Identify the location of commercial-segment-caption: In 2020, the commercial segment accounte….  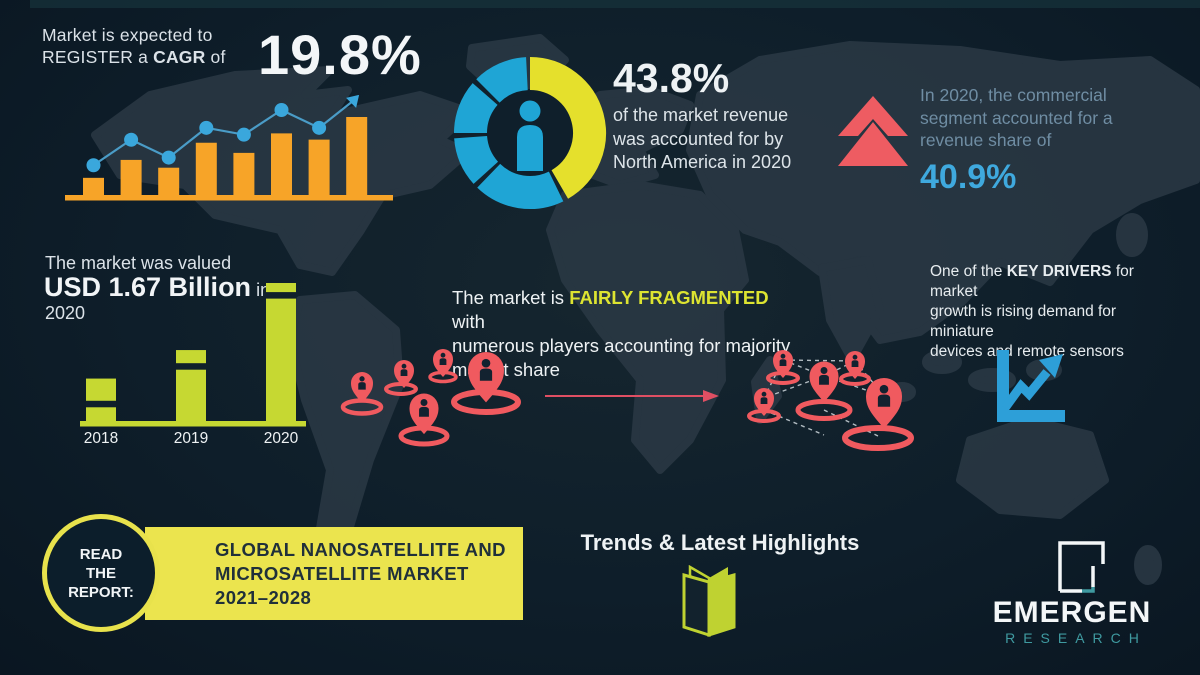
(1016, 117).